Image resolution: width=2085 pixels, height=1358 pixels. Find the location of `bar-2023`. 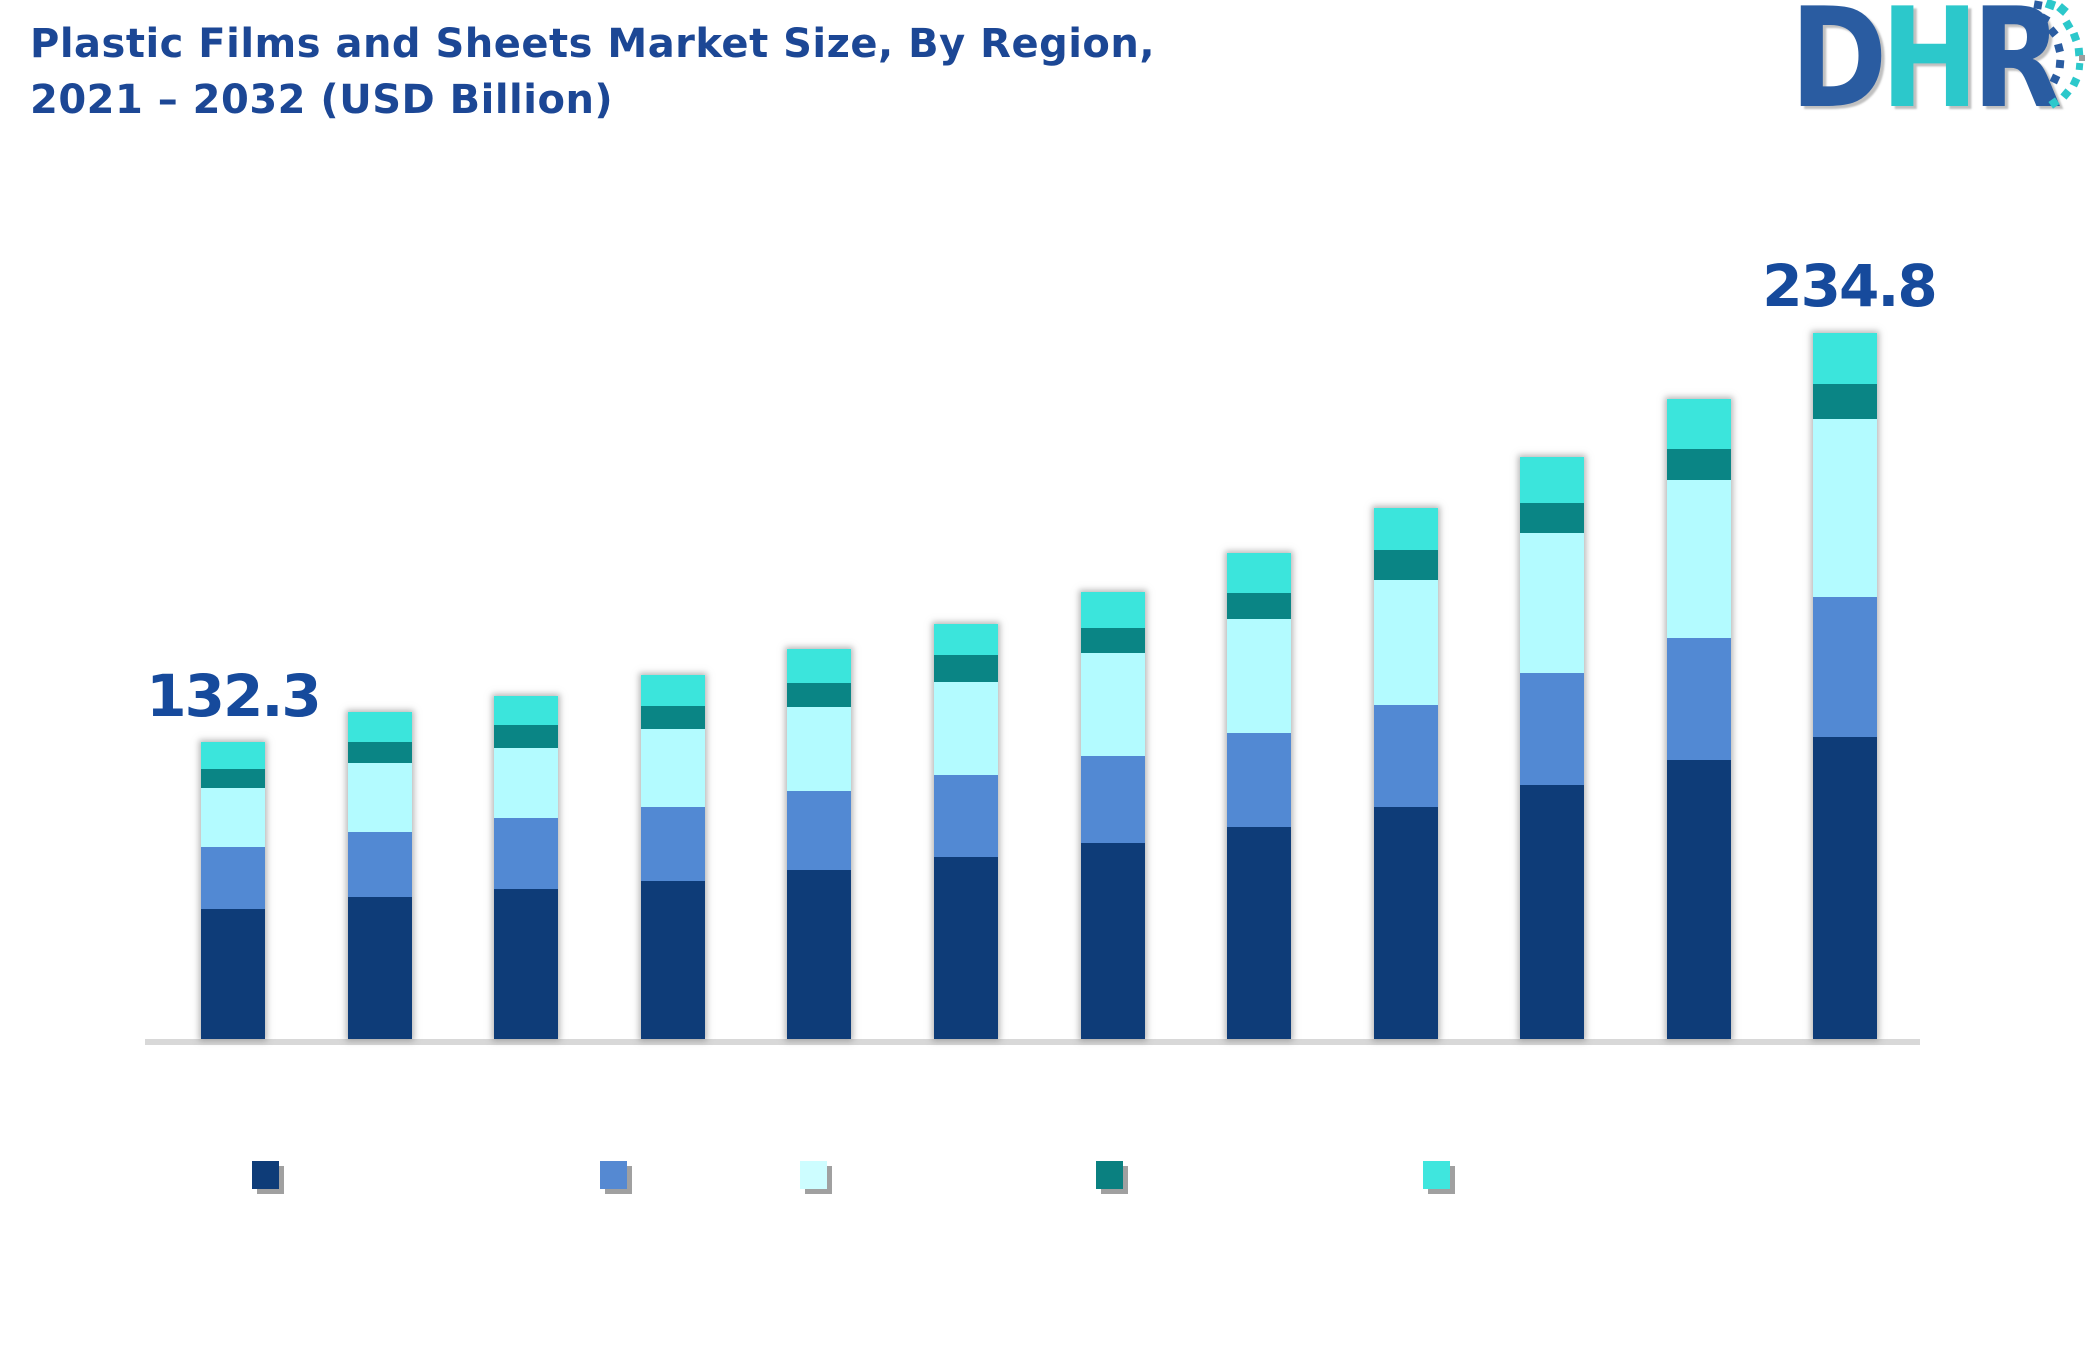

bar-2023 is located at coordinates (526, 867).